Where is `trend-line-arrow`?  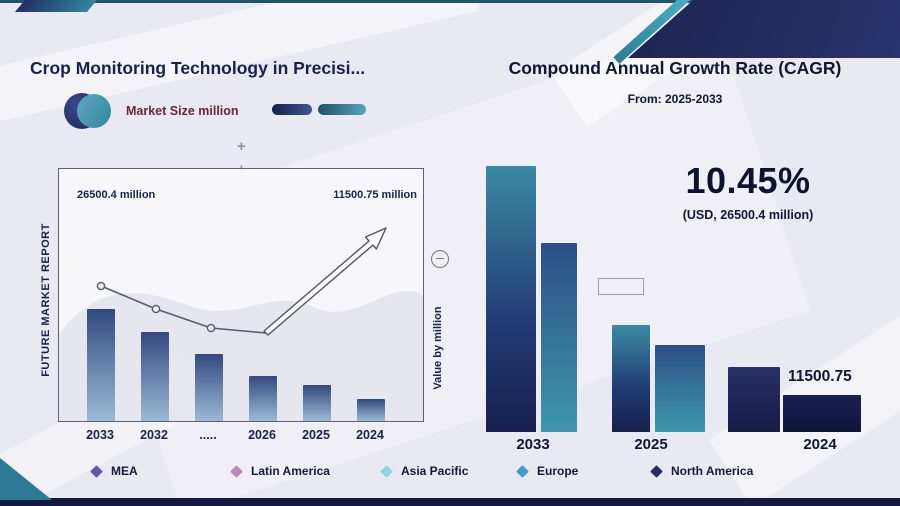 trend-line-arrow is located at coordinates (241, 281).